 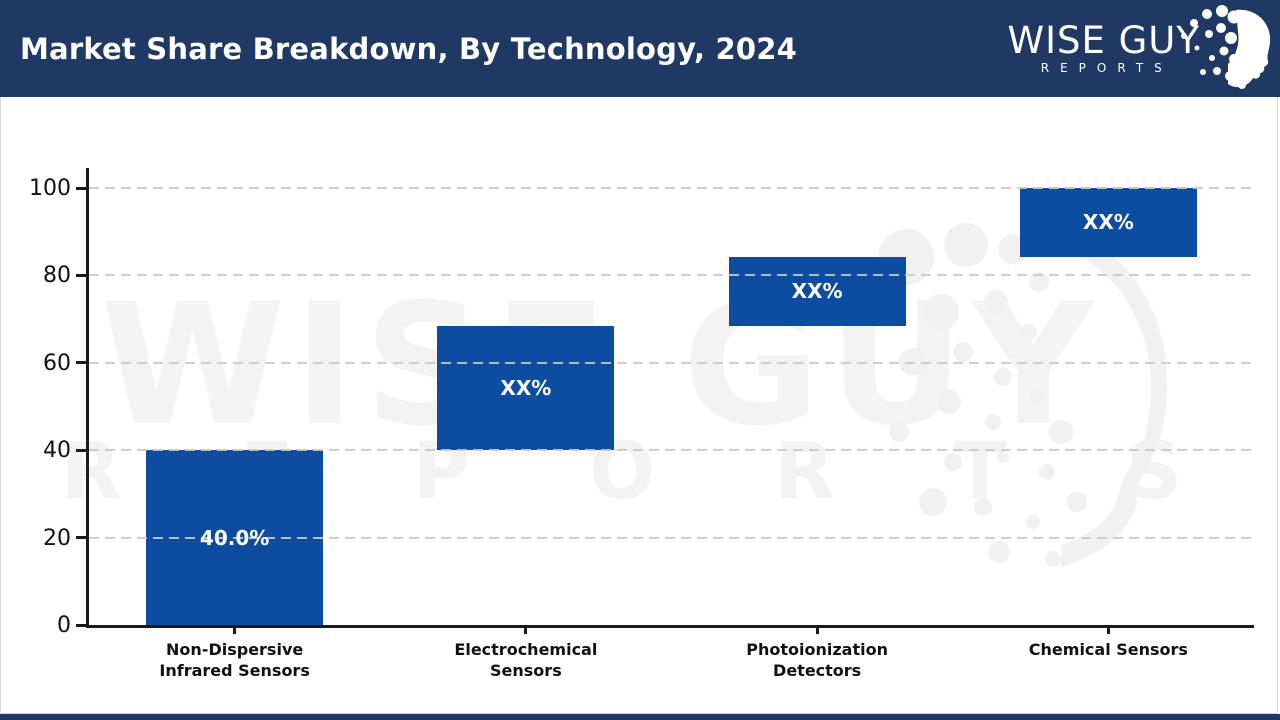 What do you see at coordinates (670, 626) in the screenshot?
I see `x-axis-line` at bounding box center [670, 626].